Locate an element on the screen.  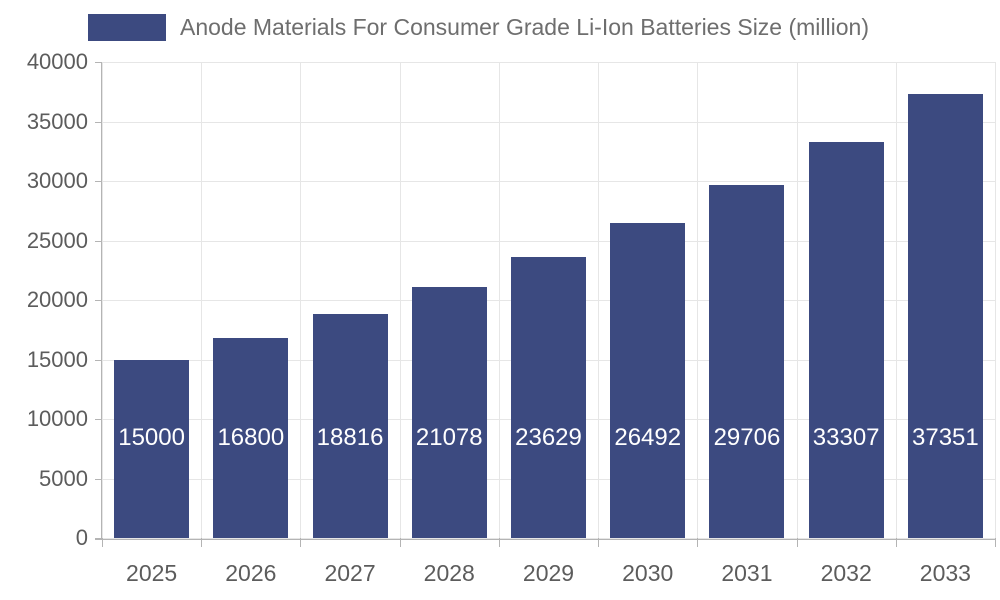
bar-value-label: 18816 is located at coordinates (350, 437).